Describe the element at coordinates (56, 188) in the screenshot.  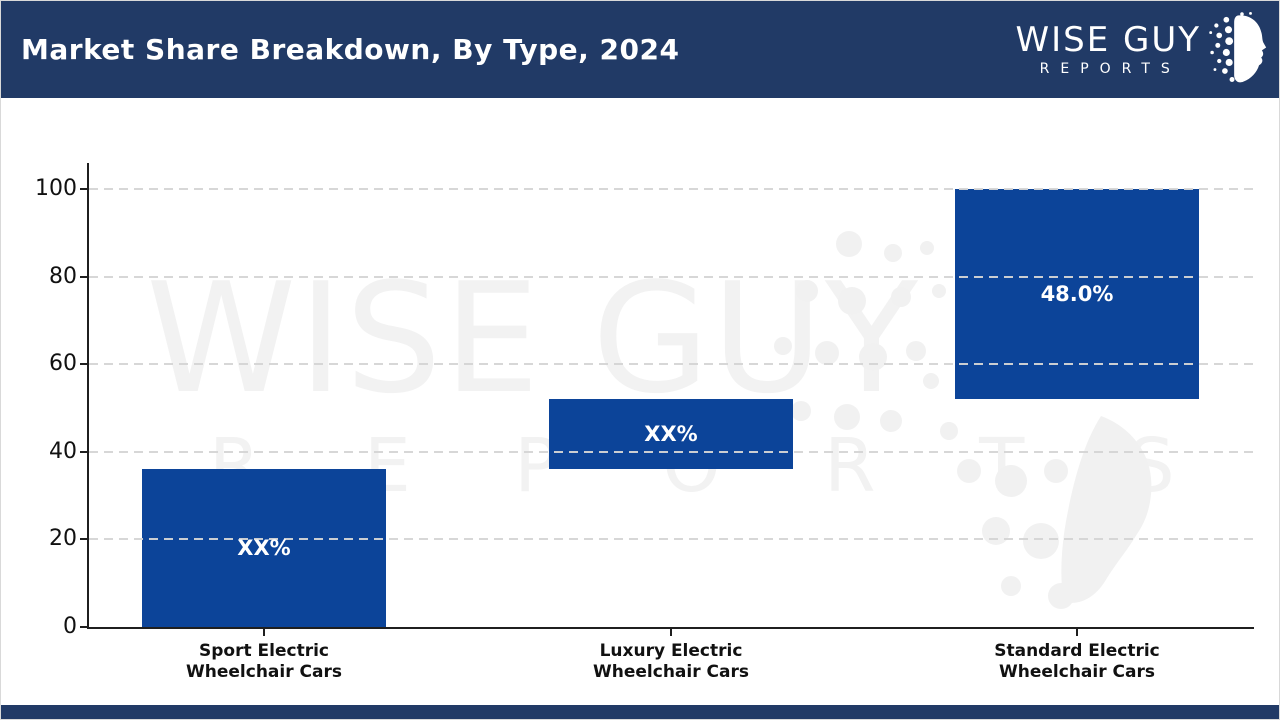
I see `y-tick-label: 100` at that location.